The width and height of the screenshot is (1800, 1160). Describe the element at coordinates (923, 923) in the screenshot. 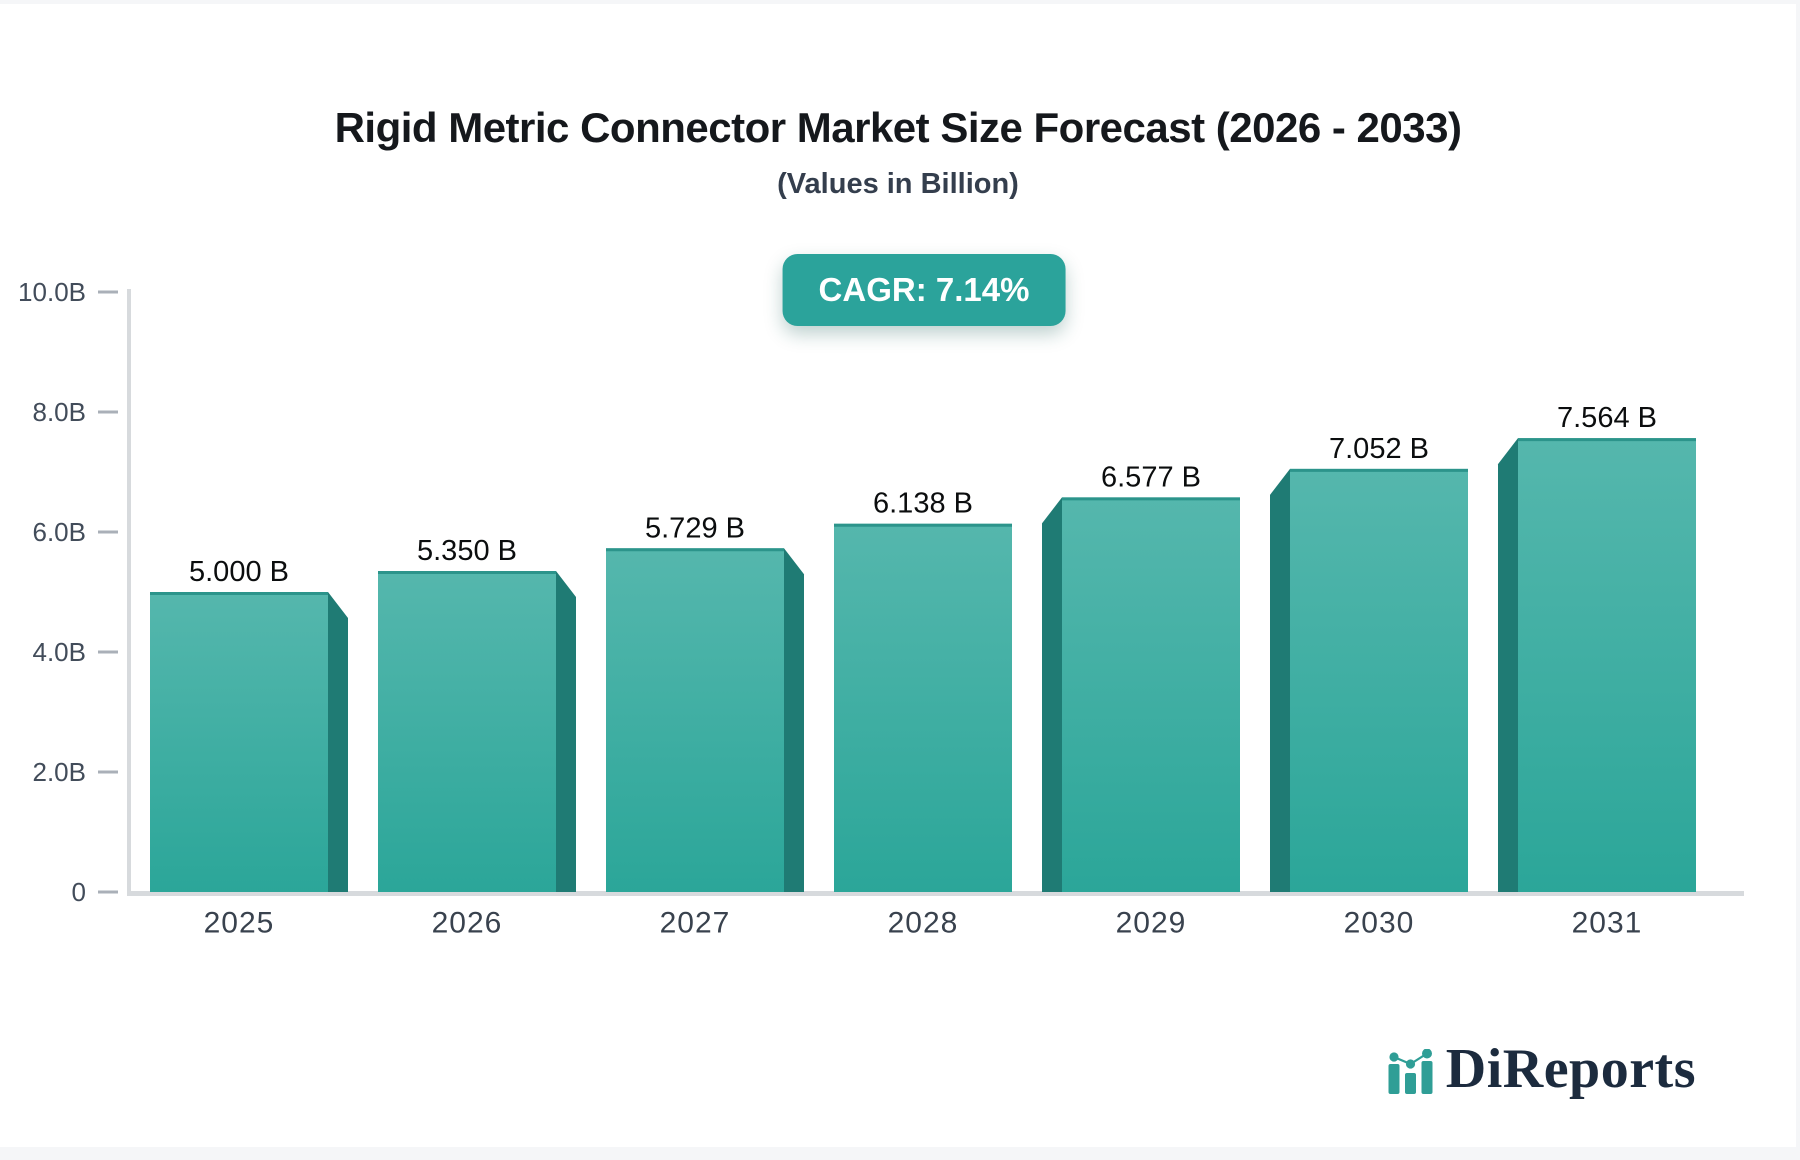

I see `x-axis-label-2028: 2028` at that location.